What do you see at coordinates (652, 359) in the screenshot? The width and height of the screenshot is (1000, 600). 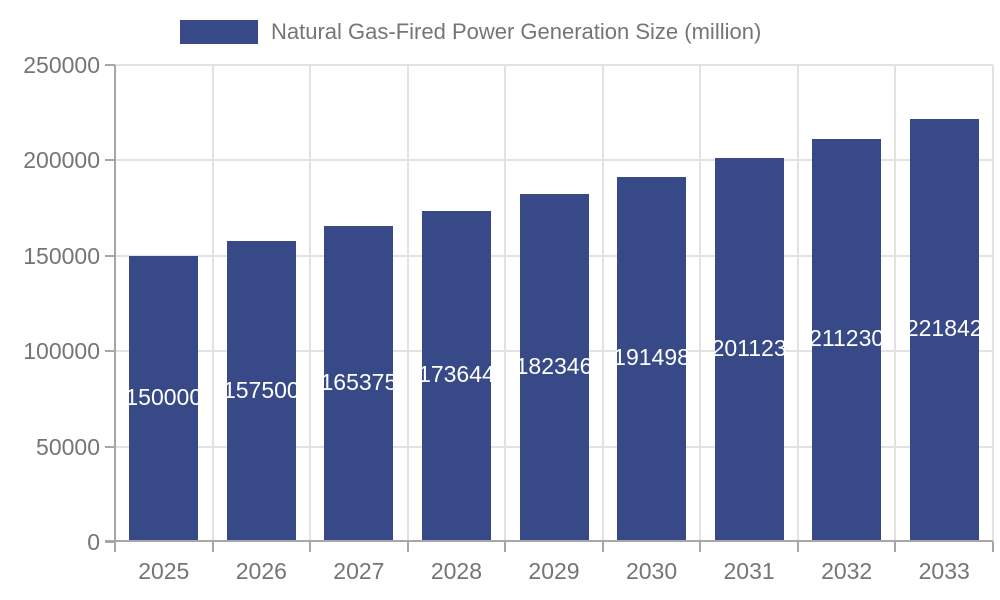 I see `bar-2030` at bounding box center [652, 359].